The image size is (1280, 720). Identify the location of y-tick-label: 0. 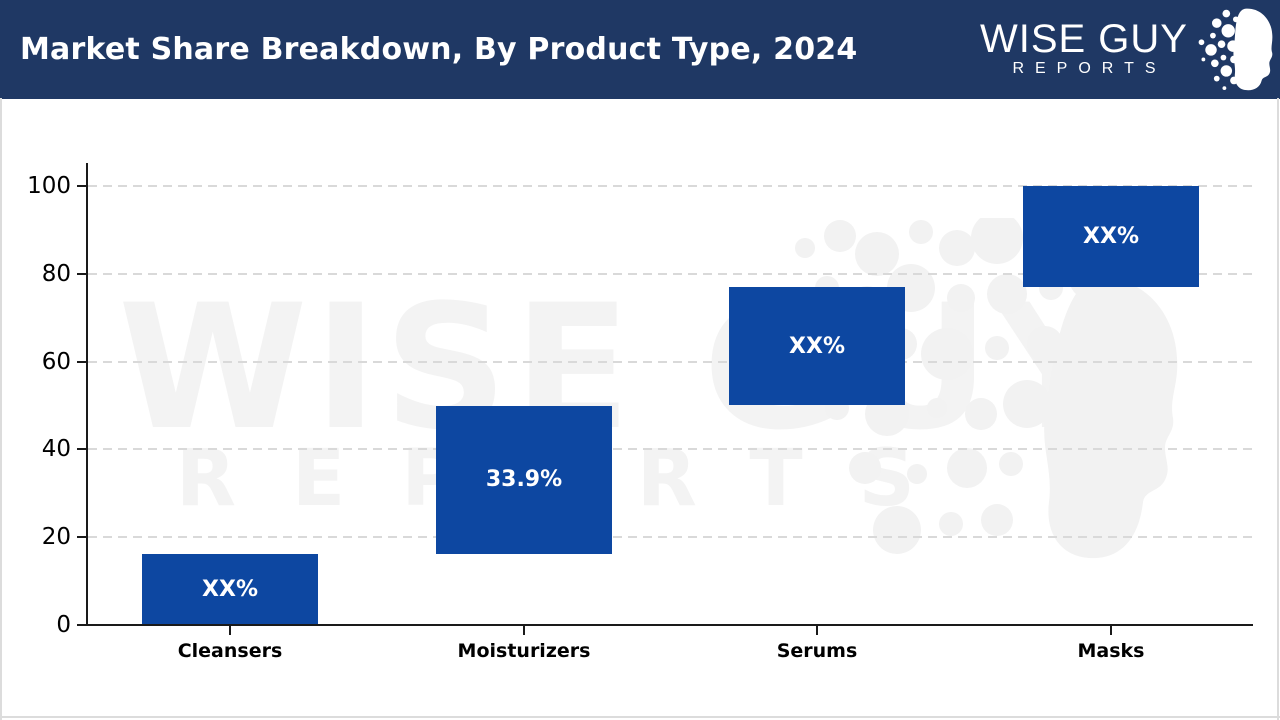
(63, 625).